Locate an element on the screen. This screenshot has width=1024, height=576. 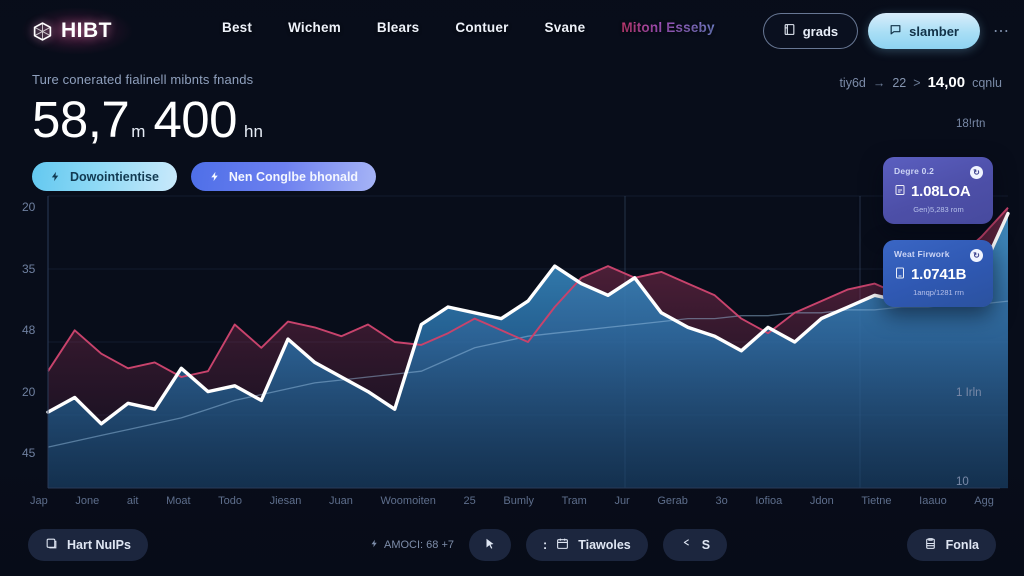
primary-metric-value: 58,7 is located at coordinates (81, 119).